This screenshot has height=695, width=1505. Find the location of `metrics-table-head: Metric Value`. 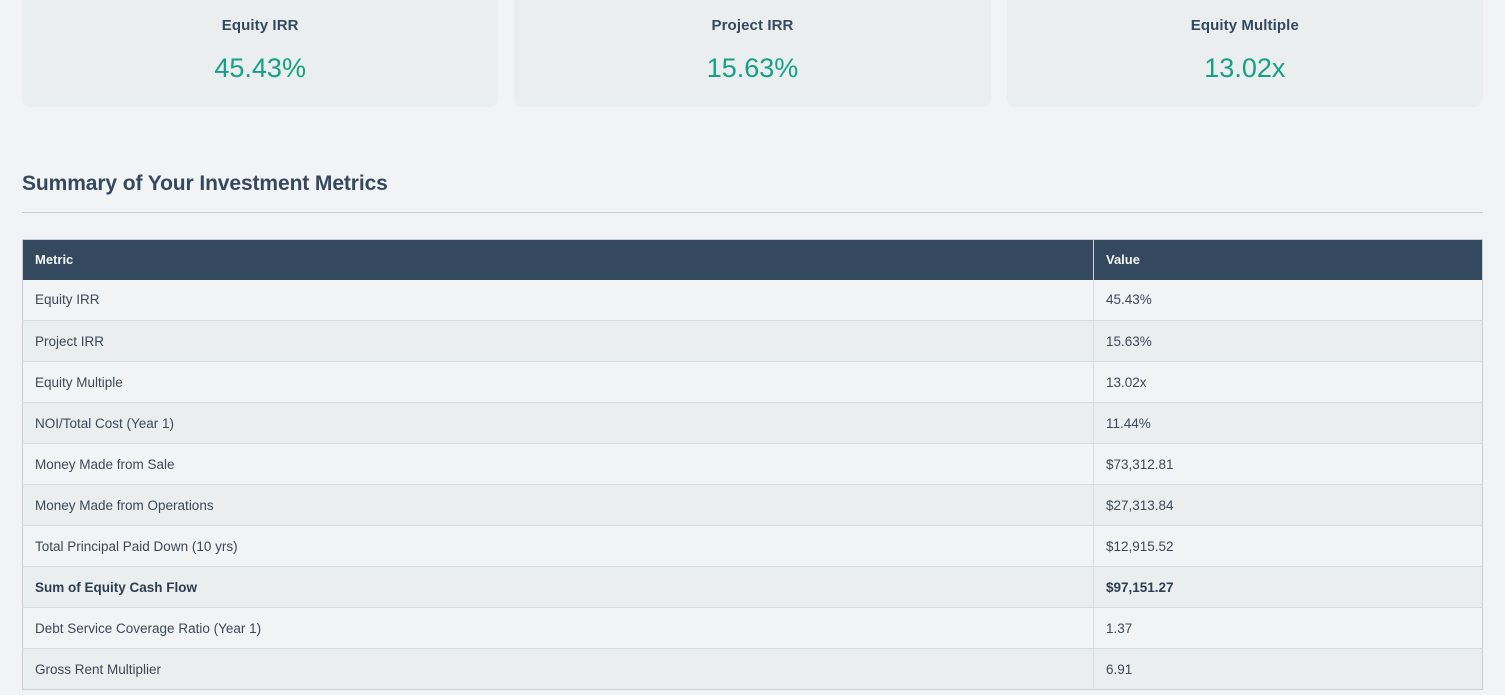

metrics-table-head: Metric Value is located at coordinates (752, 259).